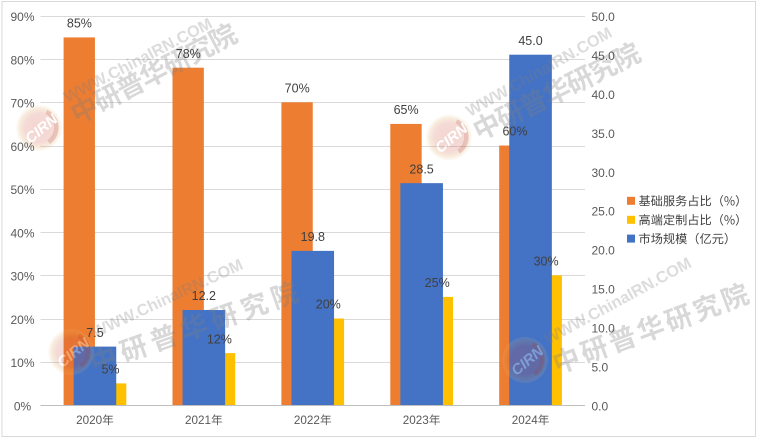 The height and width of the screenshot is (441, 760). I want to click on svg-text: 10%, so click(22, 363).